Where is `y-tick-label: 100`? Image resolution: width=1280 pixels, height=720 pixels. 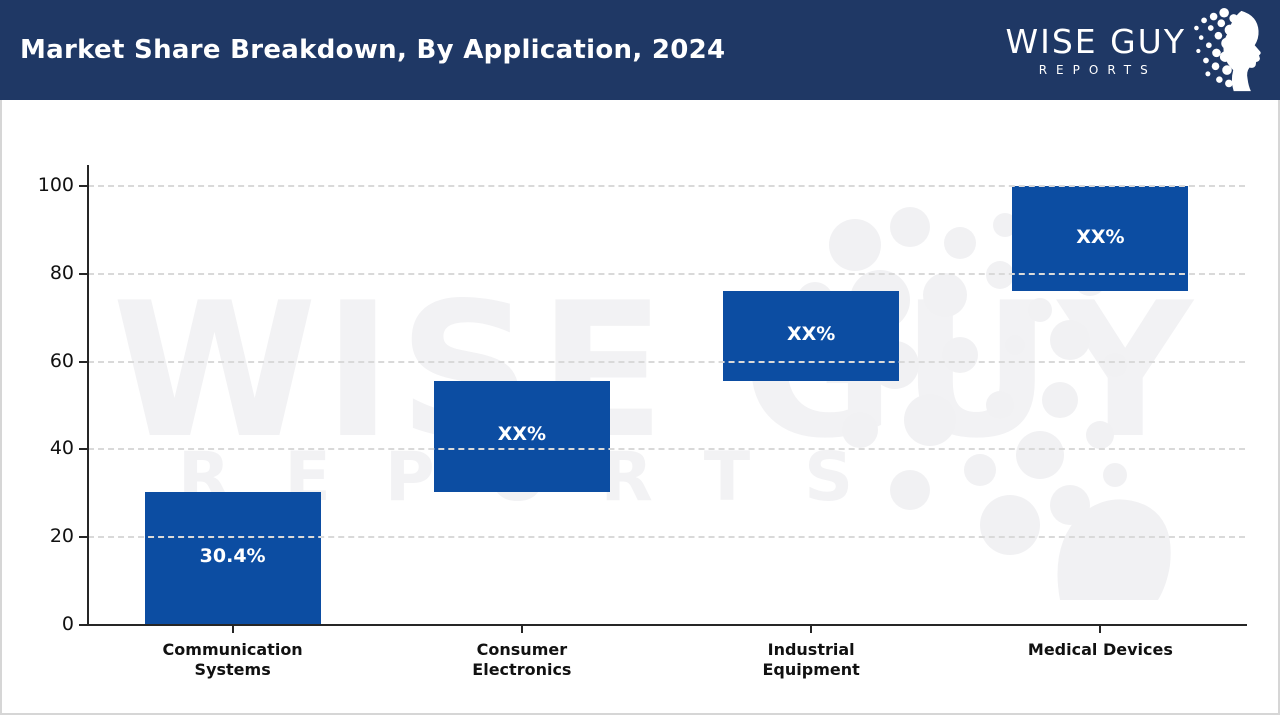
y-tick-label: 100 is located at coordinates (55, 185).